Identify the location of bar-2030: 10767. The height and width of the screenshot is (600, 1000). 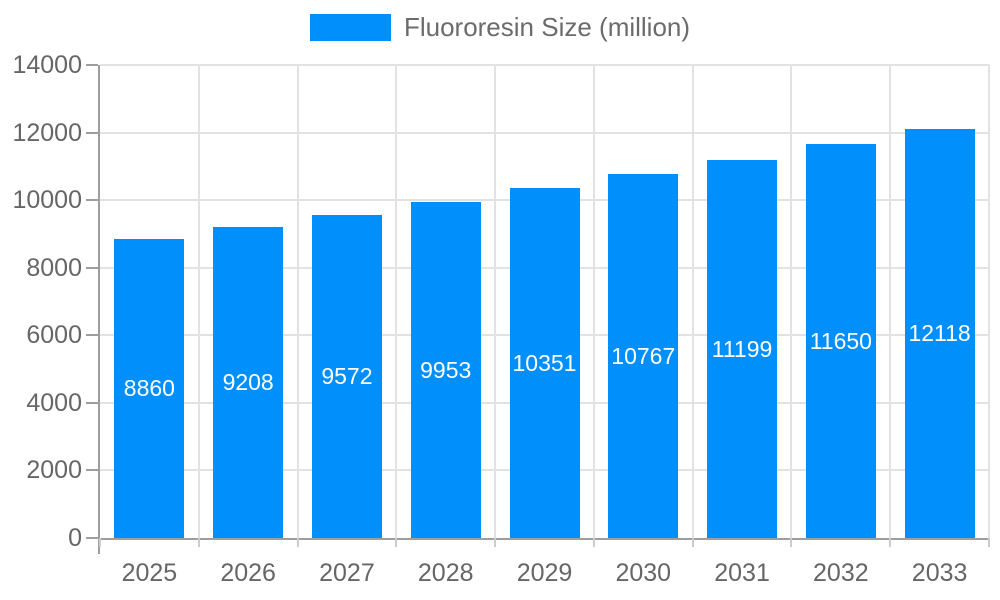
(643, 356).